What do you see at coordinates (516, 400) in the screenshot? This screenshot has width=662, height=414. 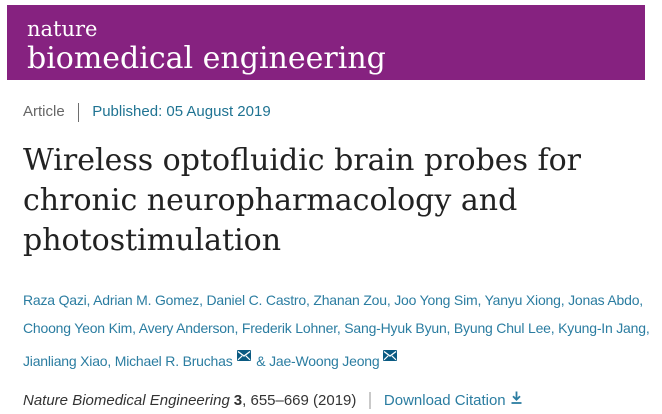 I see `download-icon` at bounding box center [516, 400].